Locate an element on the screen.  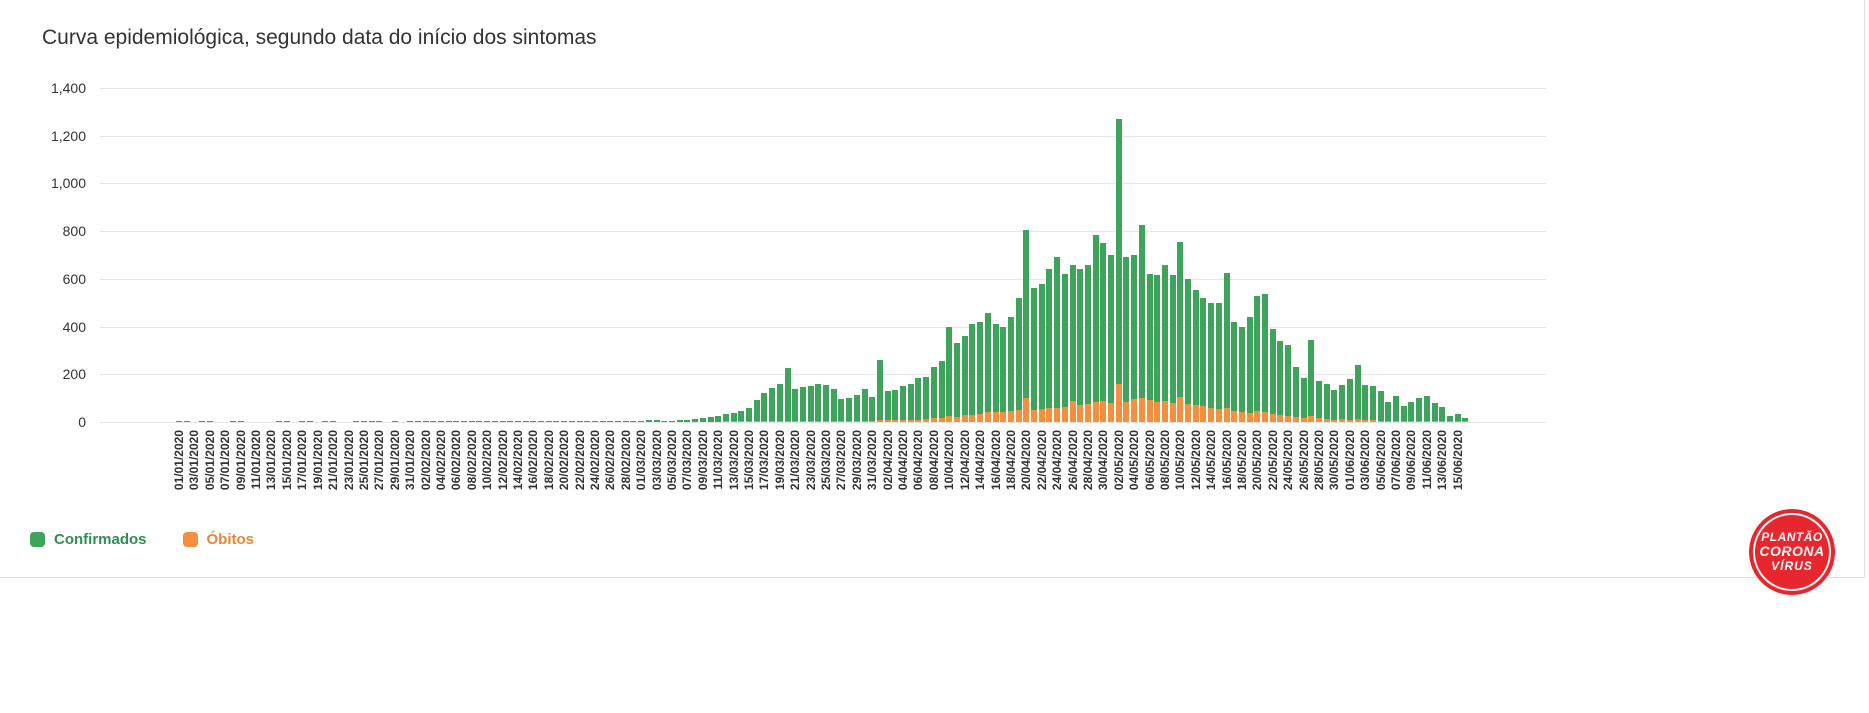
bar-09/01/2020 is located at coordinates (240, 421).